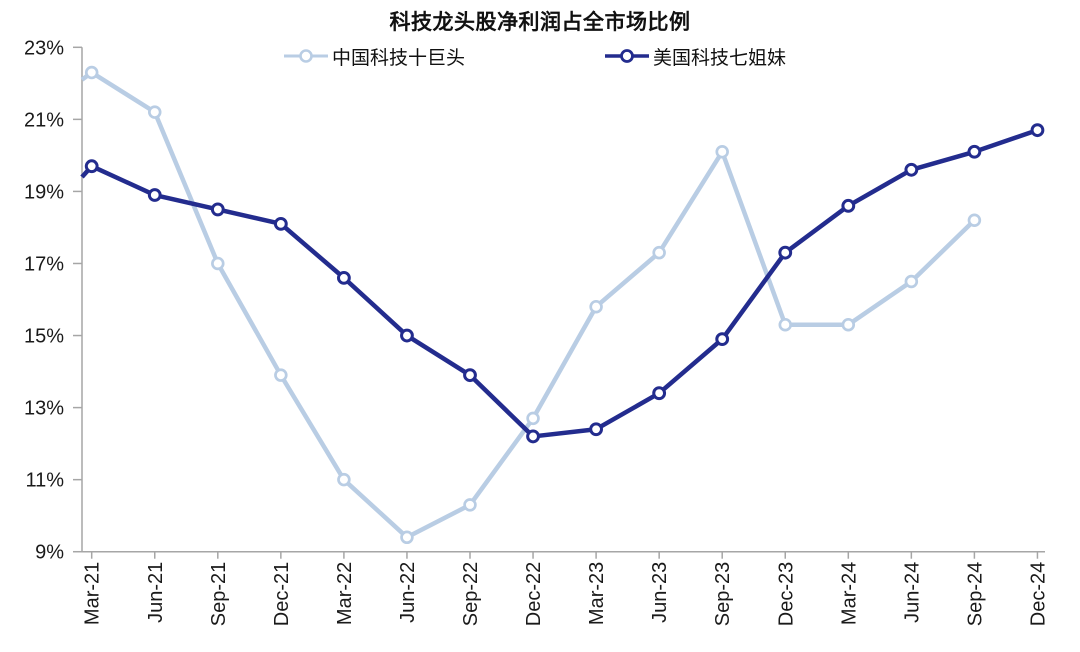  Describe the element at coordinates (44, 48) in the screenshot. I see `y-axis-label: 23%` at that location.